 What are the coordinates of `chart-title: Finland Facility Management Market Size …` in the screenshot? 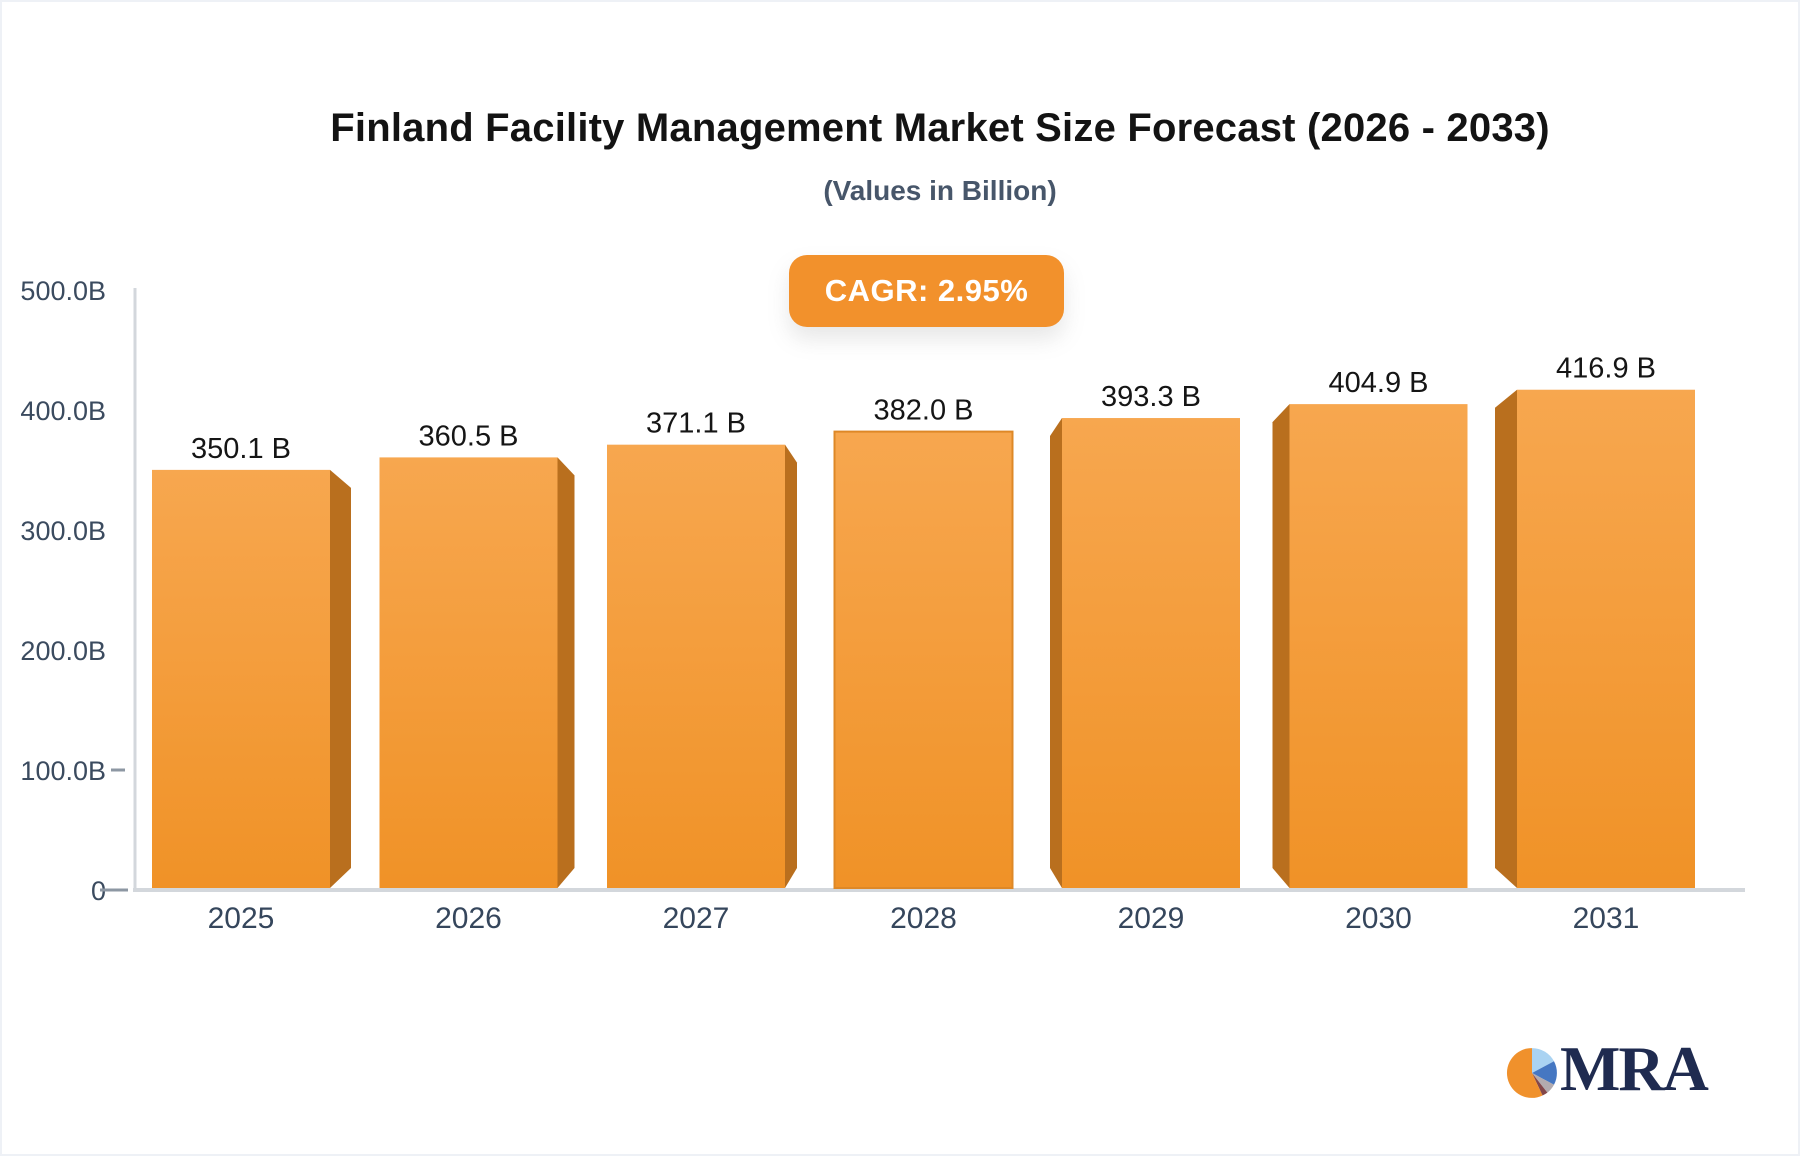 It's located at (940, 128).